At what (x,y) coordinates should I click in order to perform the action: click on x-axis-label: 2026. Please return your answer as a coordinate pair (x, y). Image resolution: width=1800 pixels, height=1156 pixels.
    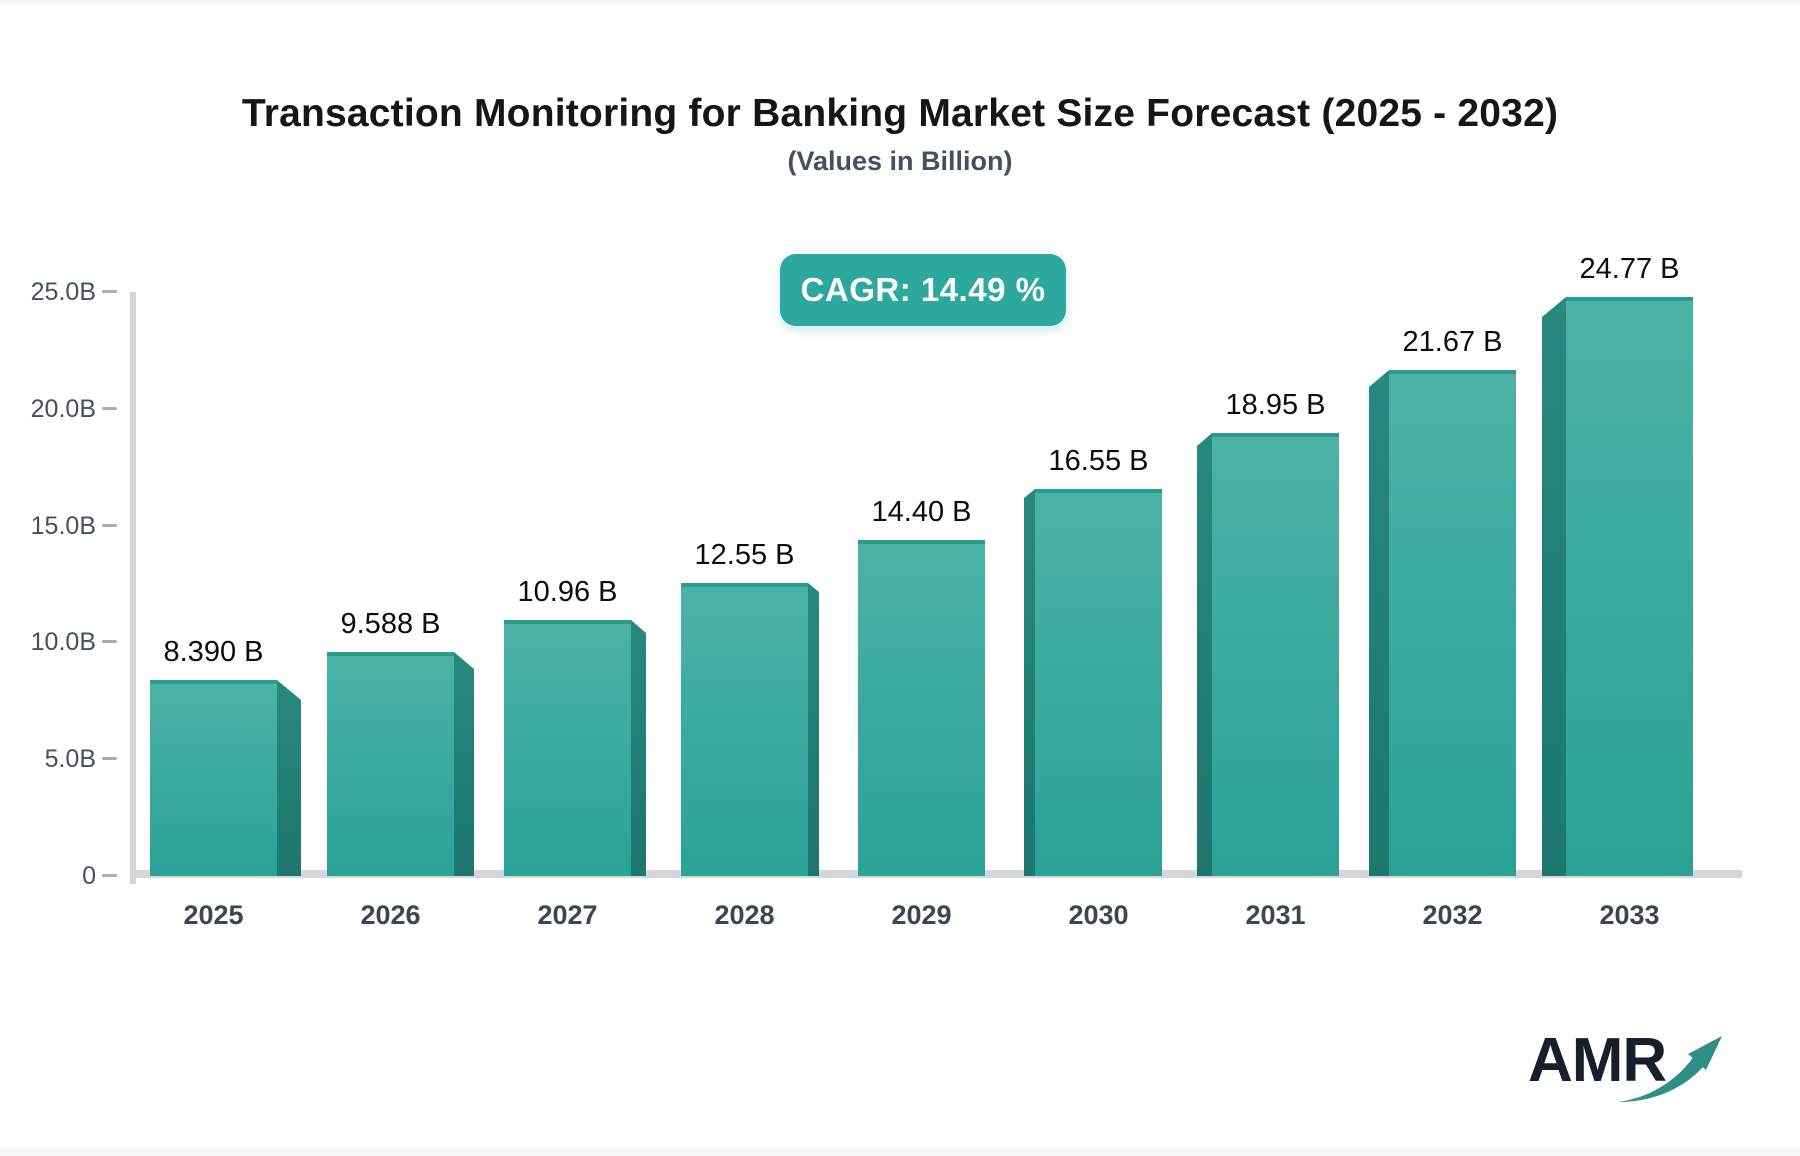
    Looking at the image, I should click on (390, 915).